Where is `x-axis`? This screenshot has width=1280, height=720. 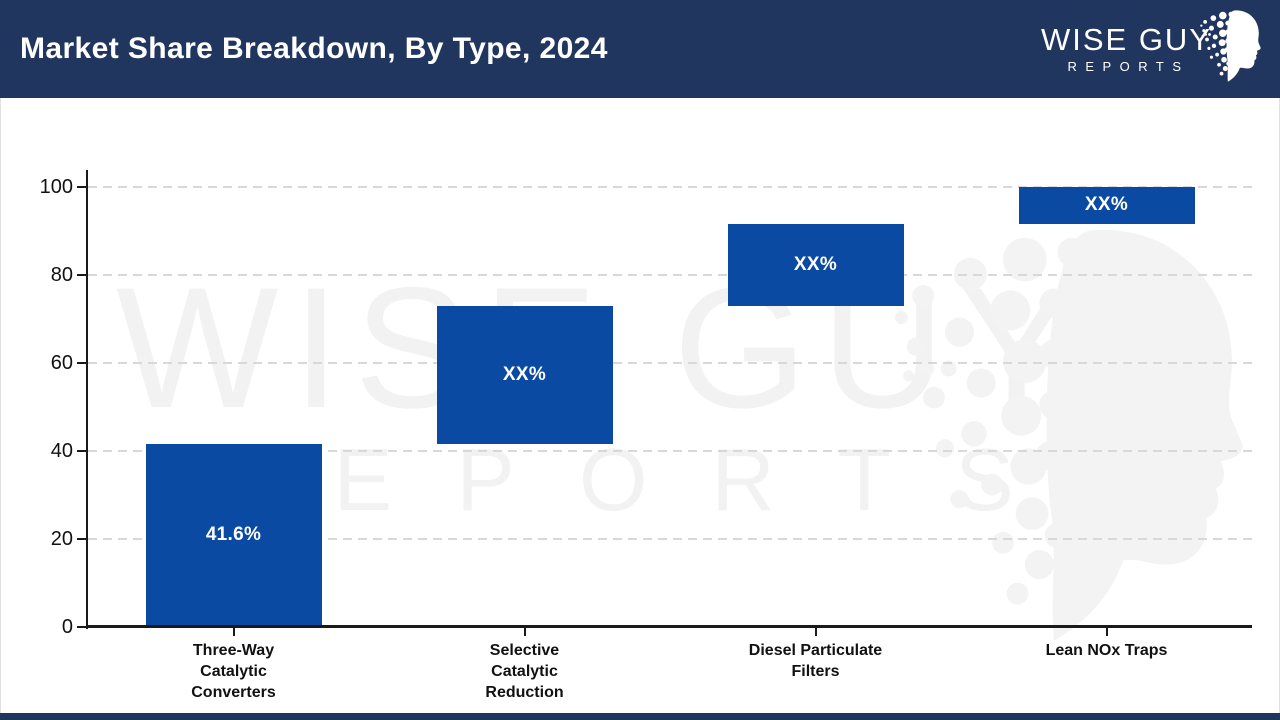
x-axis is located at coordinates (669, 626).